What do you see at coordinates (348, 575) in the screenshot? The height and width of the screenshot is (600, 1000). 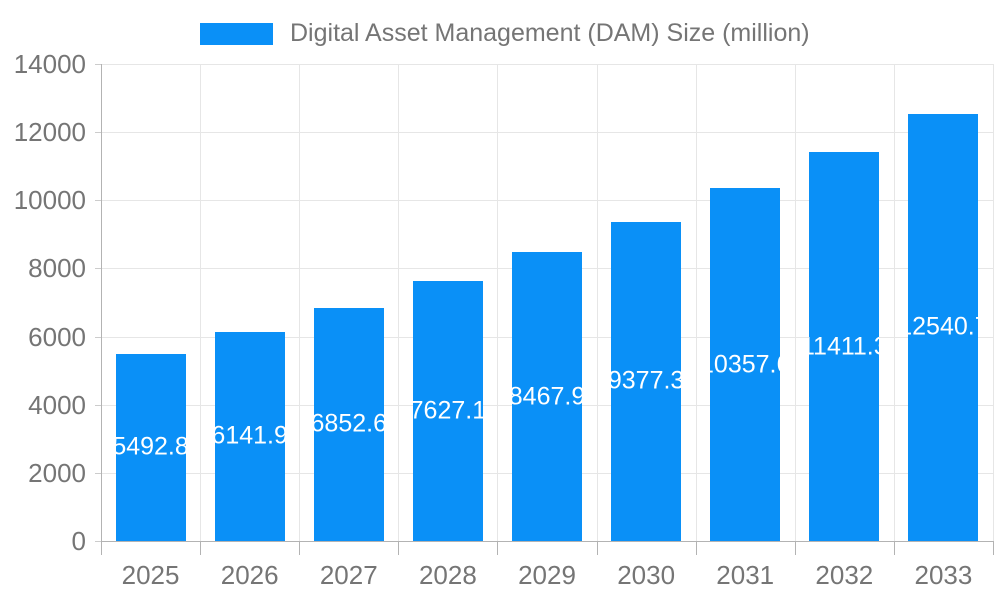 I see `x-axis-tick-label: 2027` at bounding box center [348, 575].